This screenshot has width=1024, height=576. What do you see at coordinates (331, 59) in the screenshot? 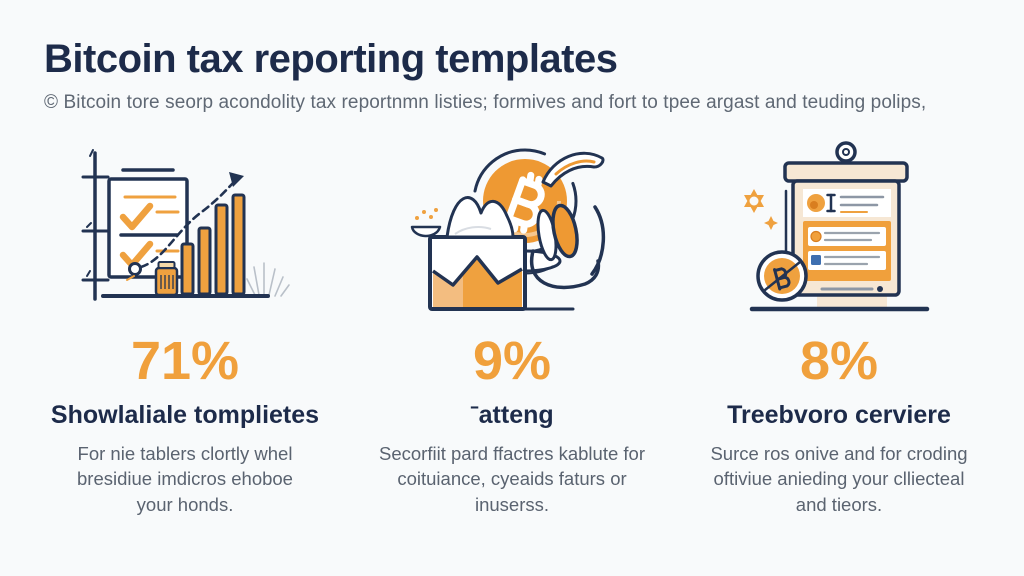
I see `page-title: Bitcoin tax reporting templates` at bounding box center [331, 59].